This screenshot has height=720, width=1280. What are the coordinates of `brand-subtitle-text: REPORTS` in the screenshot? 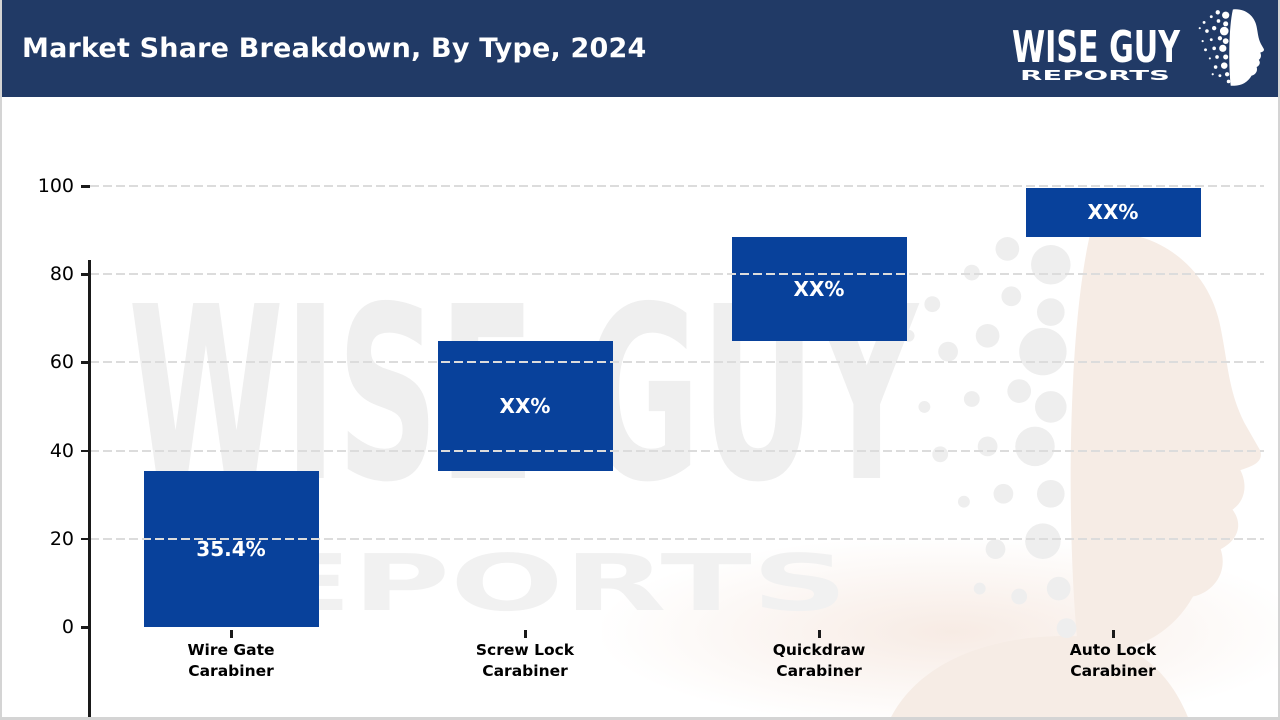 It's located at (1095, 76).